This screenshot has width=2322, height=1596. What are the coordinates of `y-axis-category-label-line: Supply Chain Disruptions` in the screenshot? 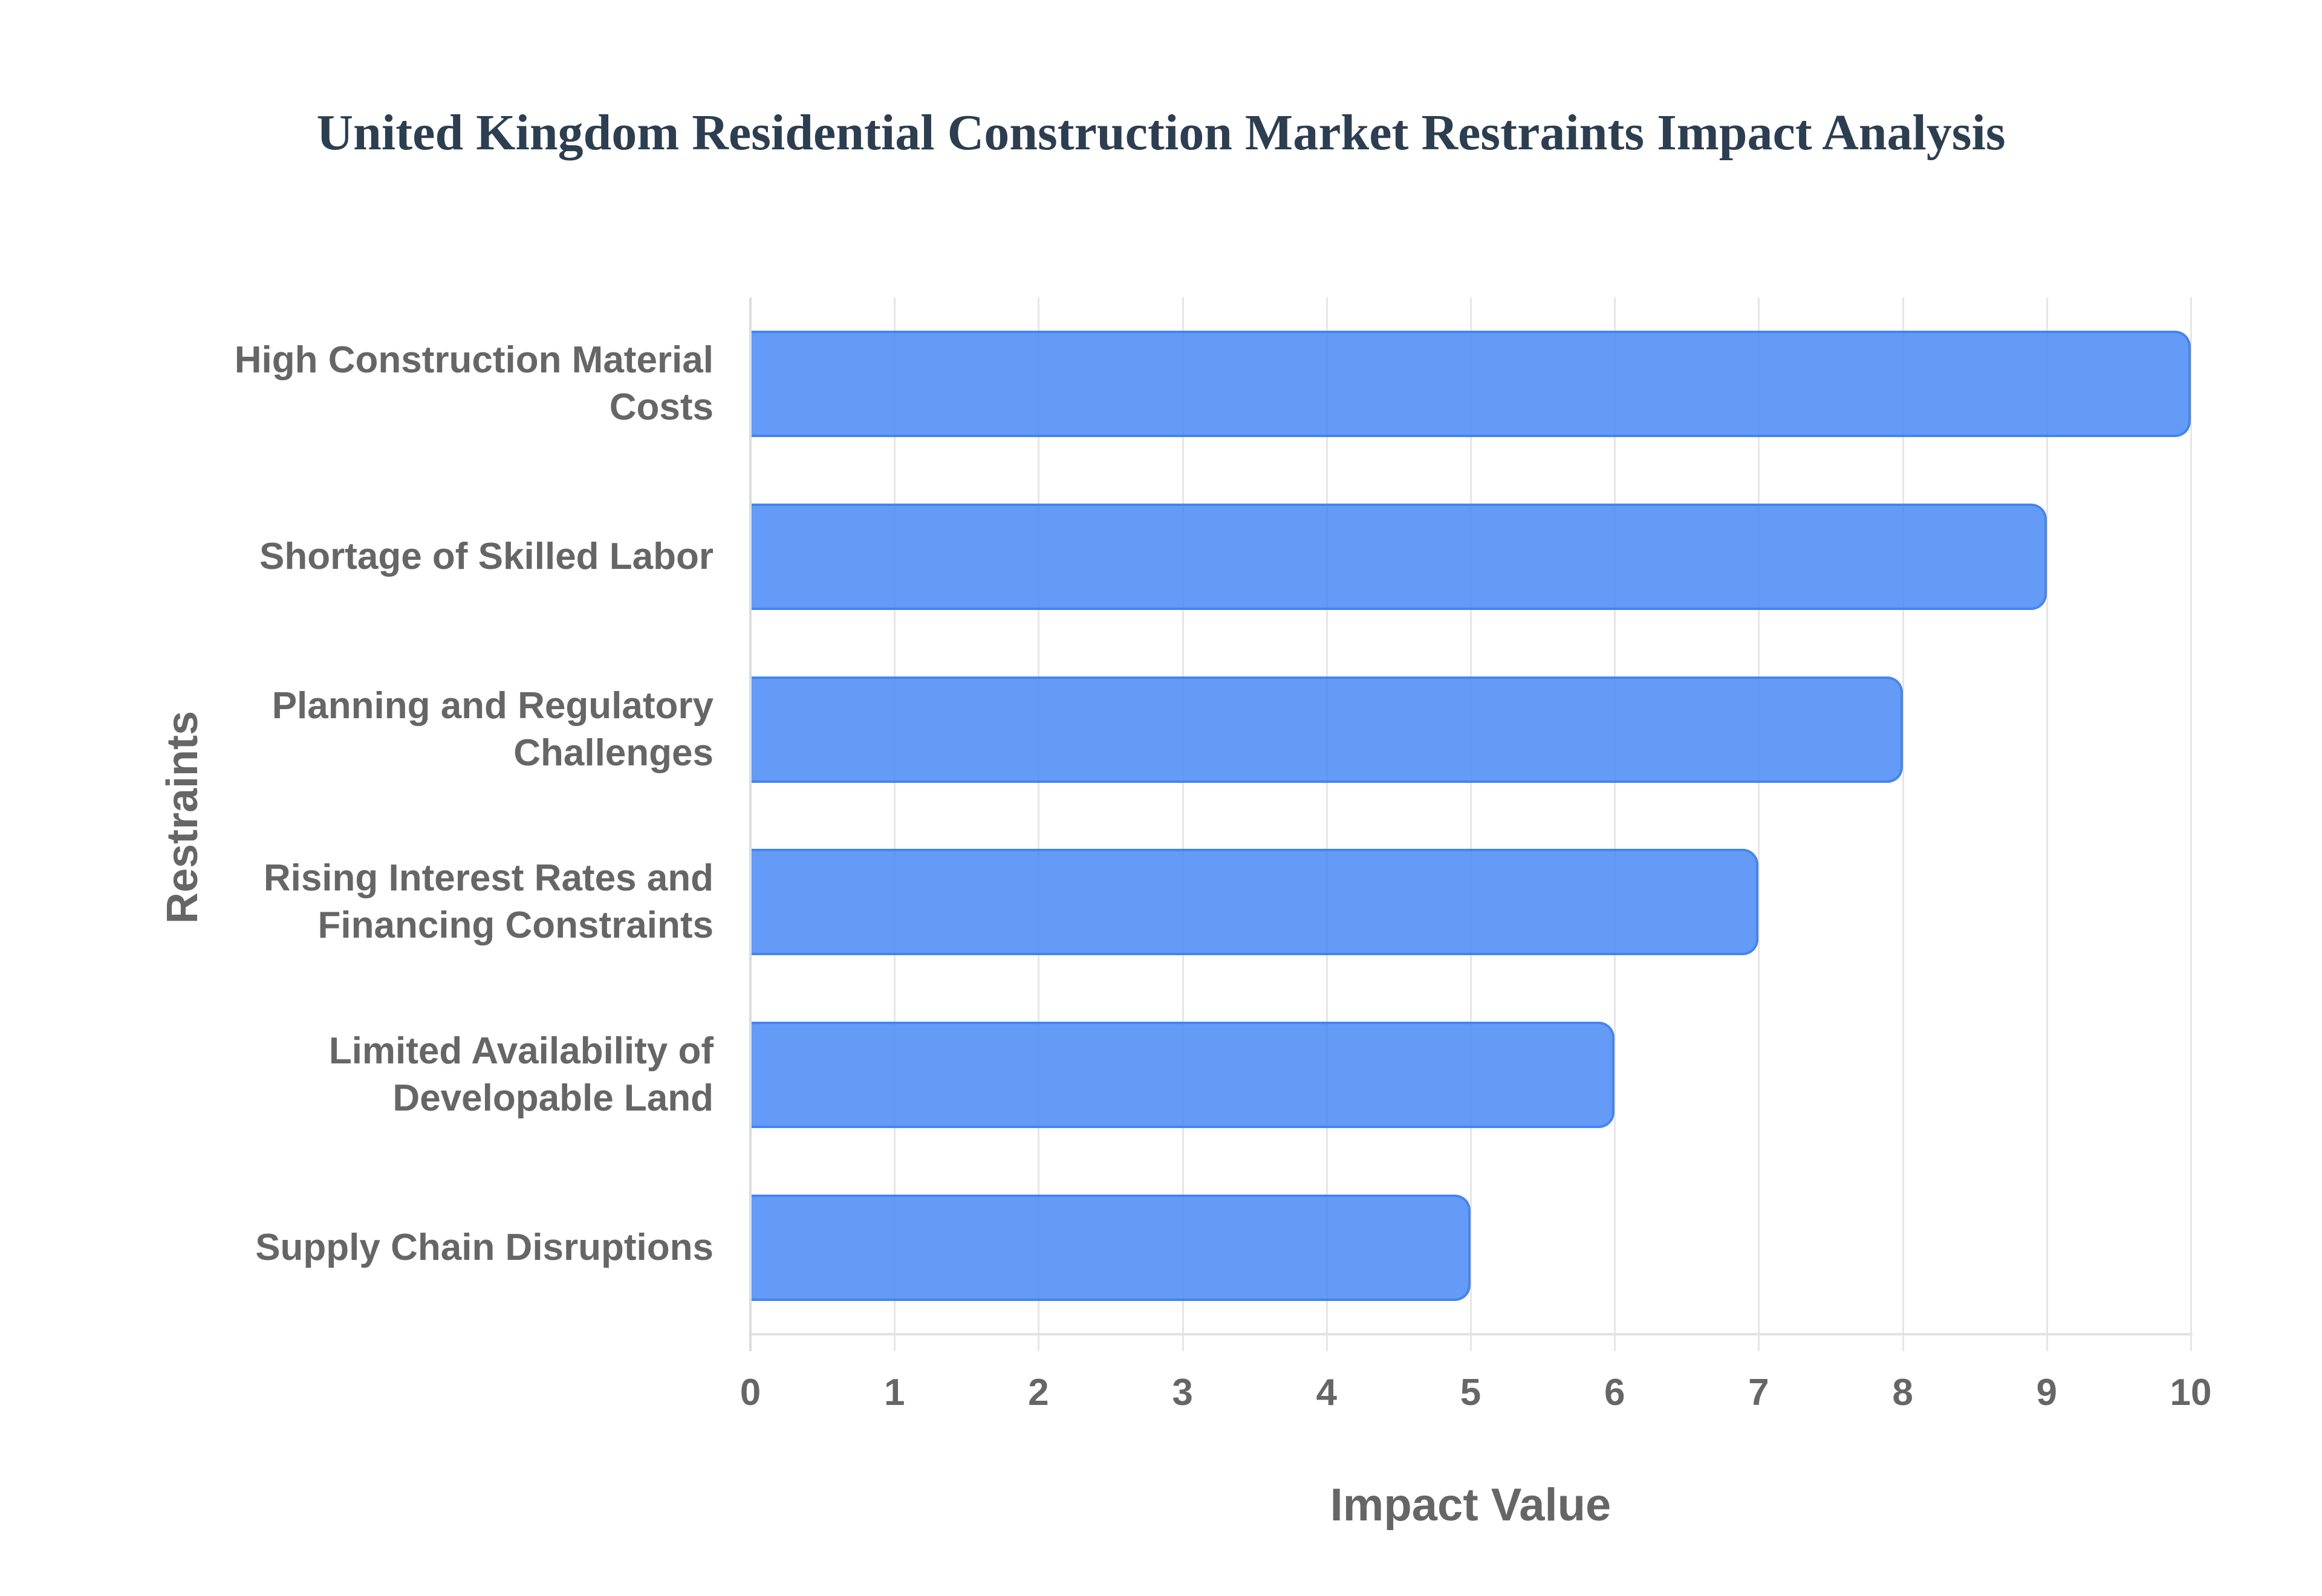 It's located at (484, 1247).